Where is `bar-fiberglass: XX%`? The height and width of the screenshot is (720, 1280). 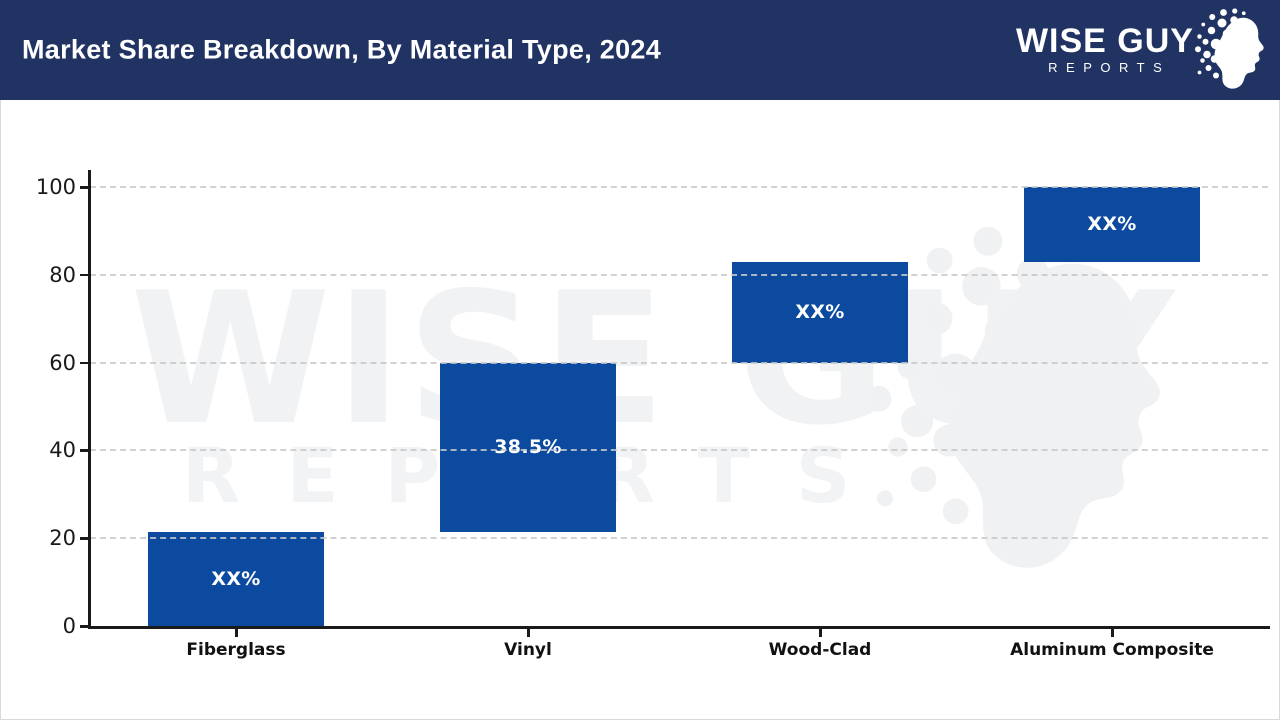 bar-fiberglass: XX% is located at coordinates (236, 578).